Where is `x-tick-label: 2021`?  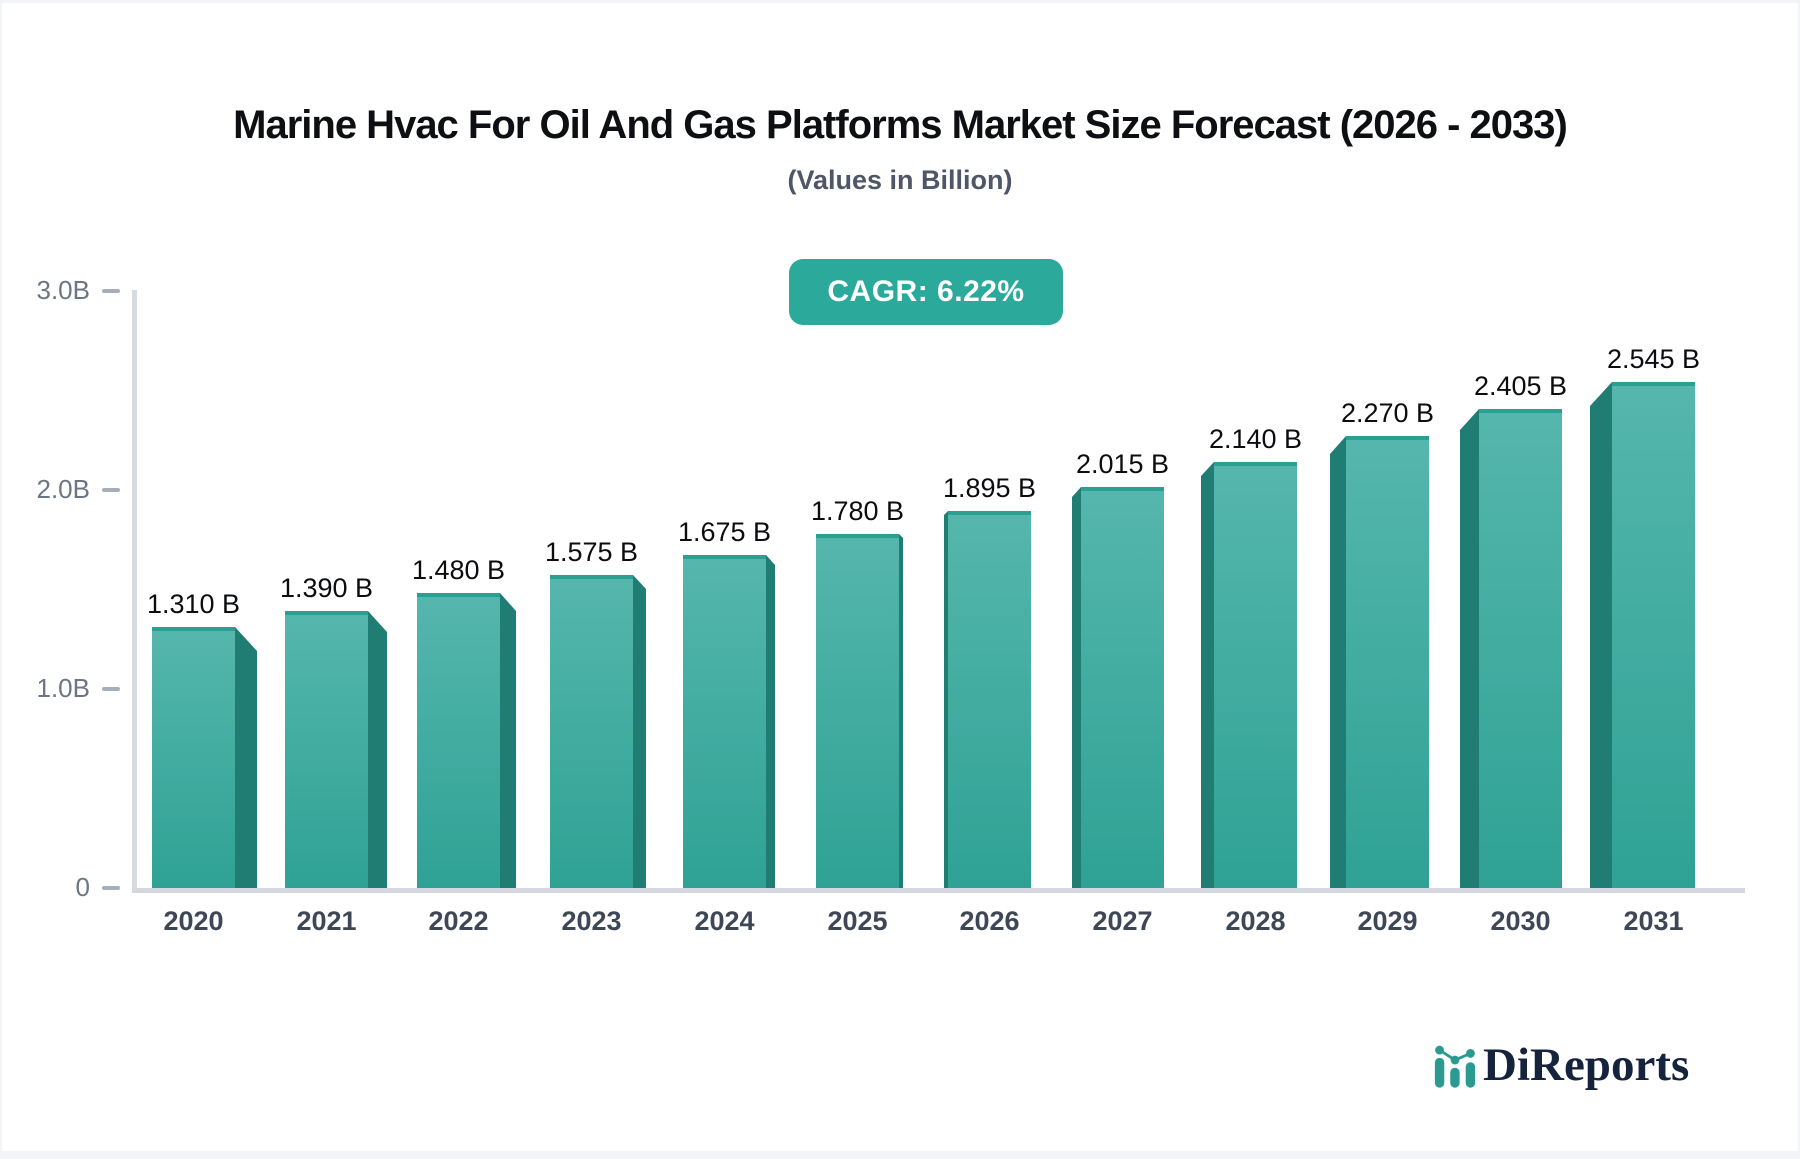
x-tick-label: 2021 is located at coordinates (326, 921).